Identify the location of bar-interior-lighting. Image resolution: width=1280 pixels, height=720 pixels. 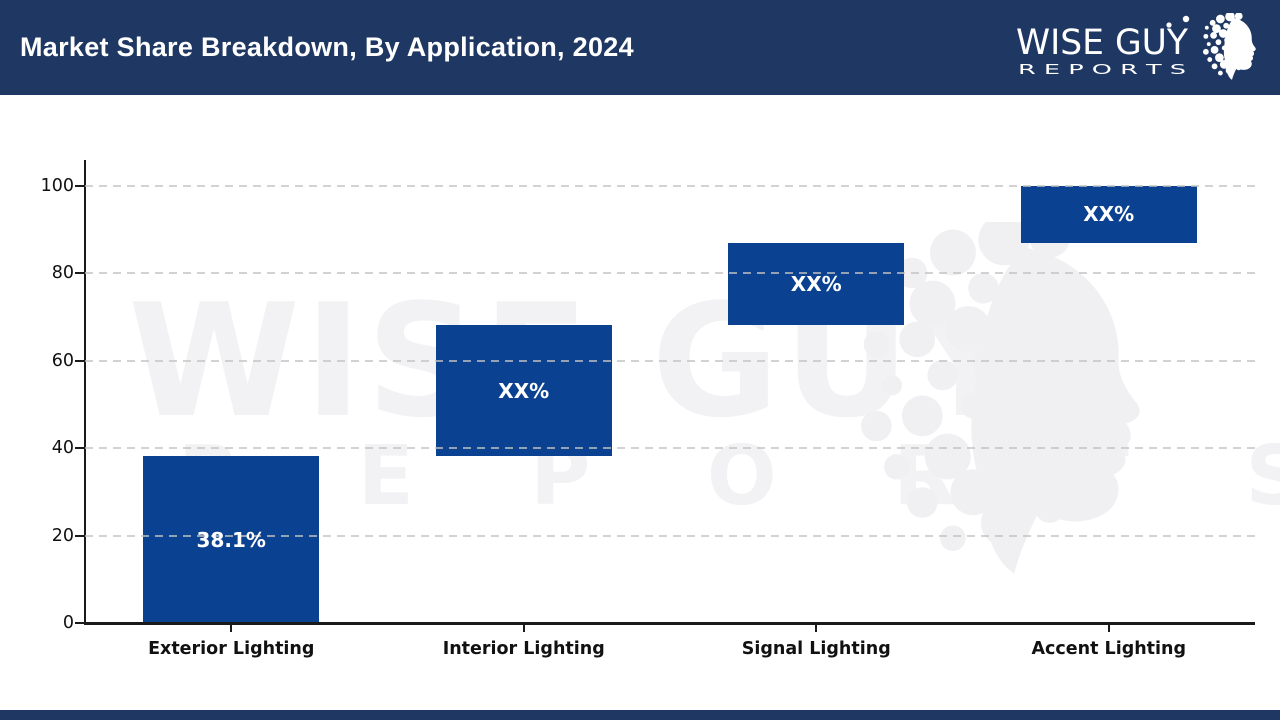
(523, 391).